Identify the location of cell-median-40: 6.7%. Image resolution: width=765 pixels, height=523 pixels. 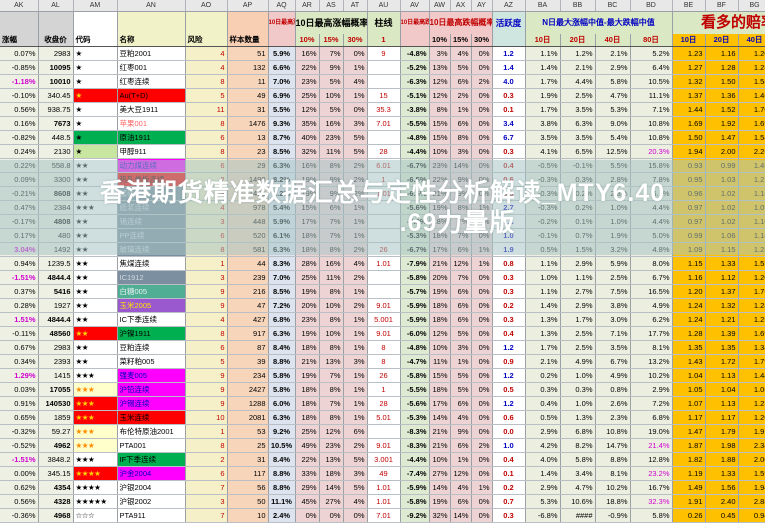
(613, 361).